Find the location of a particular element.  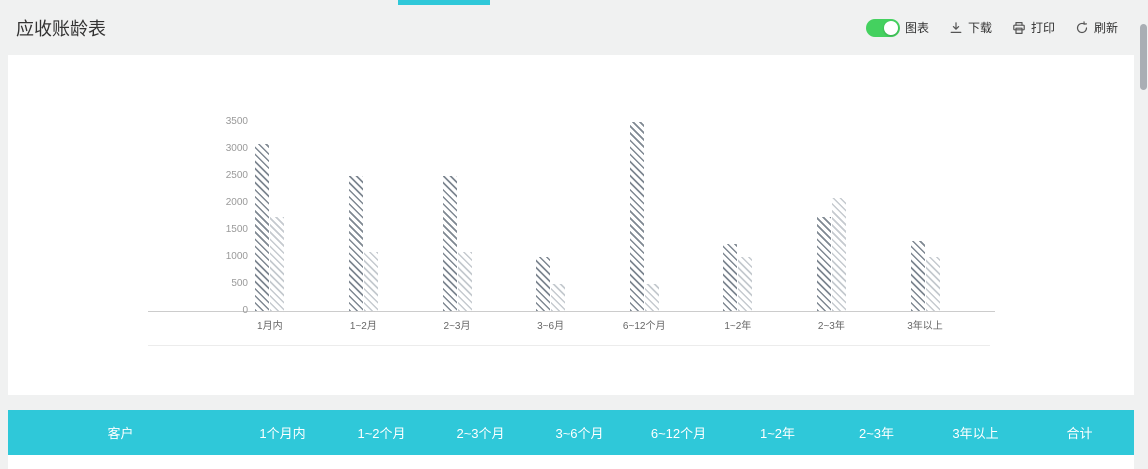

x-axis-category-label: 1~2月 is located at coordinates (363, 326).